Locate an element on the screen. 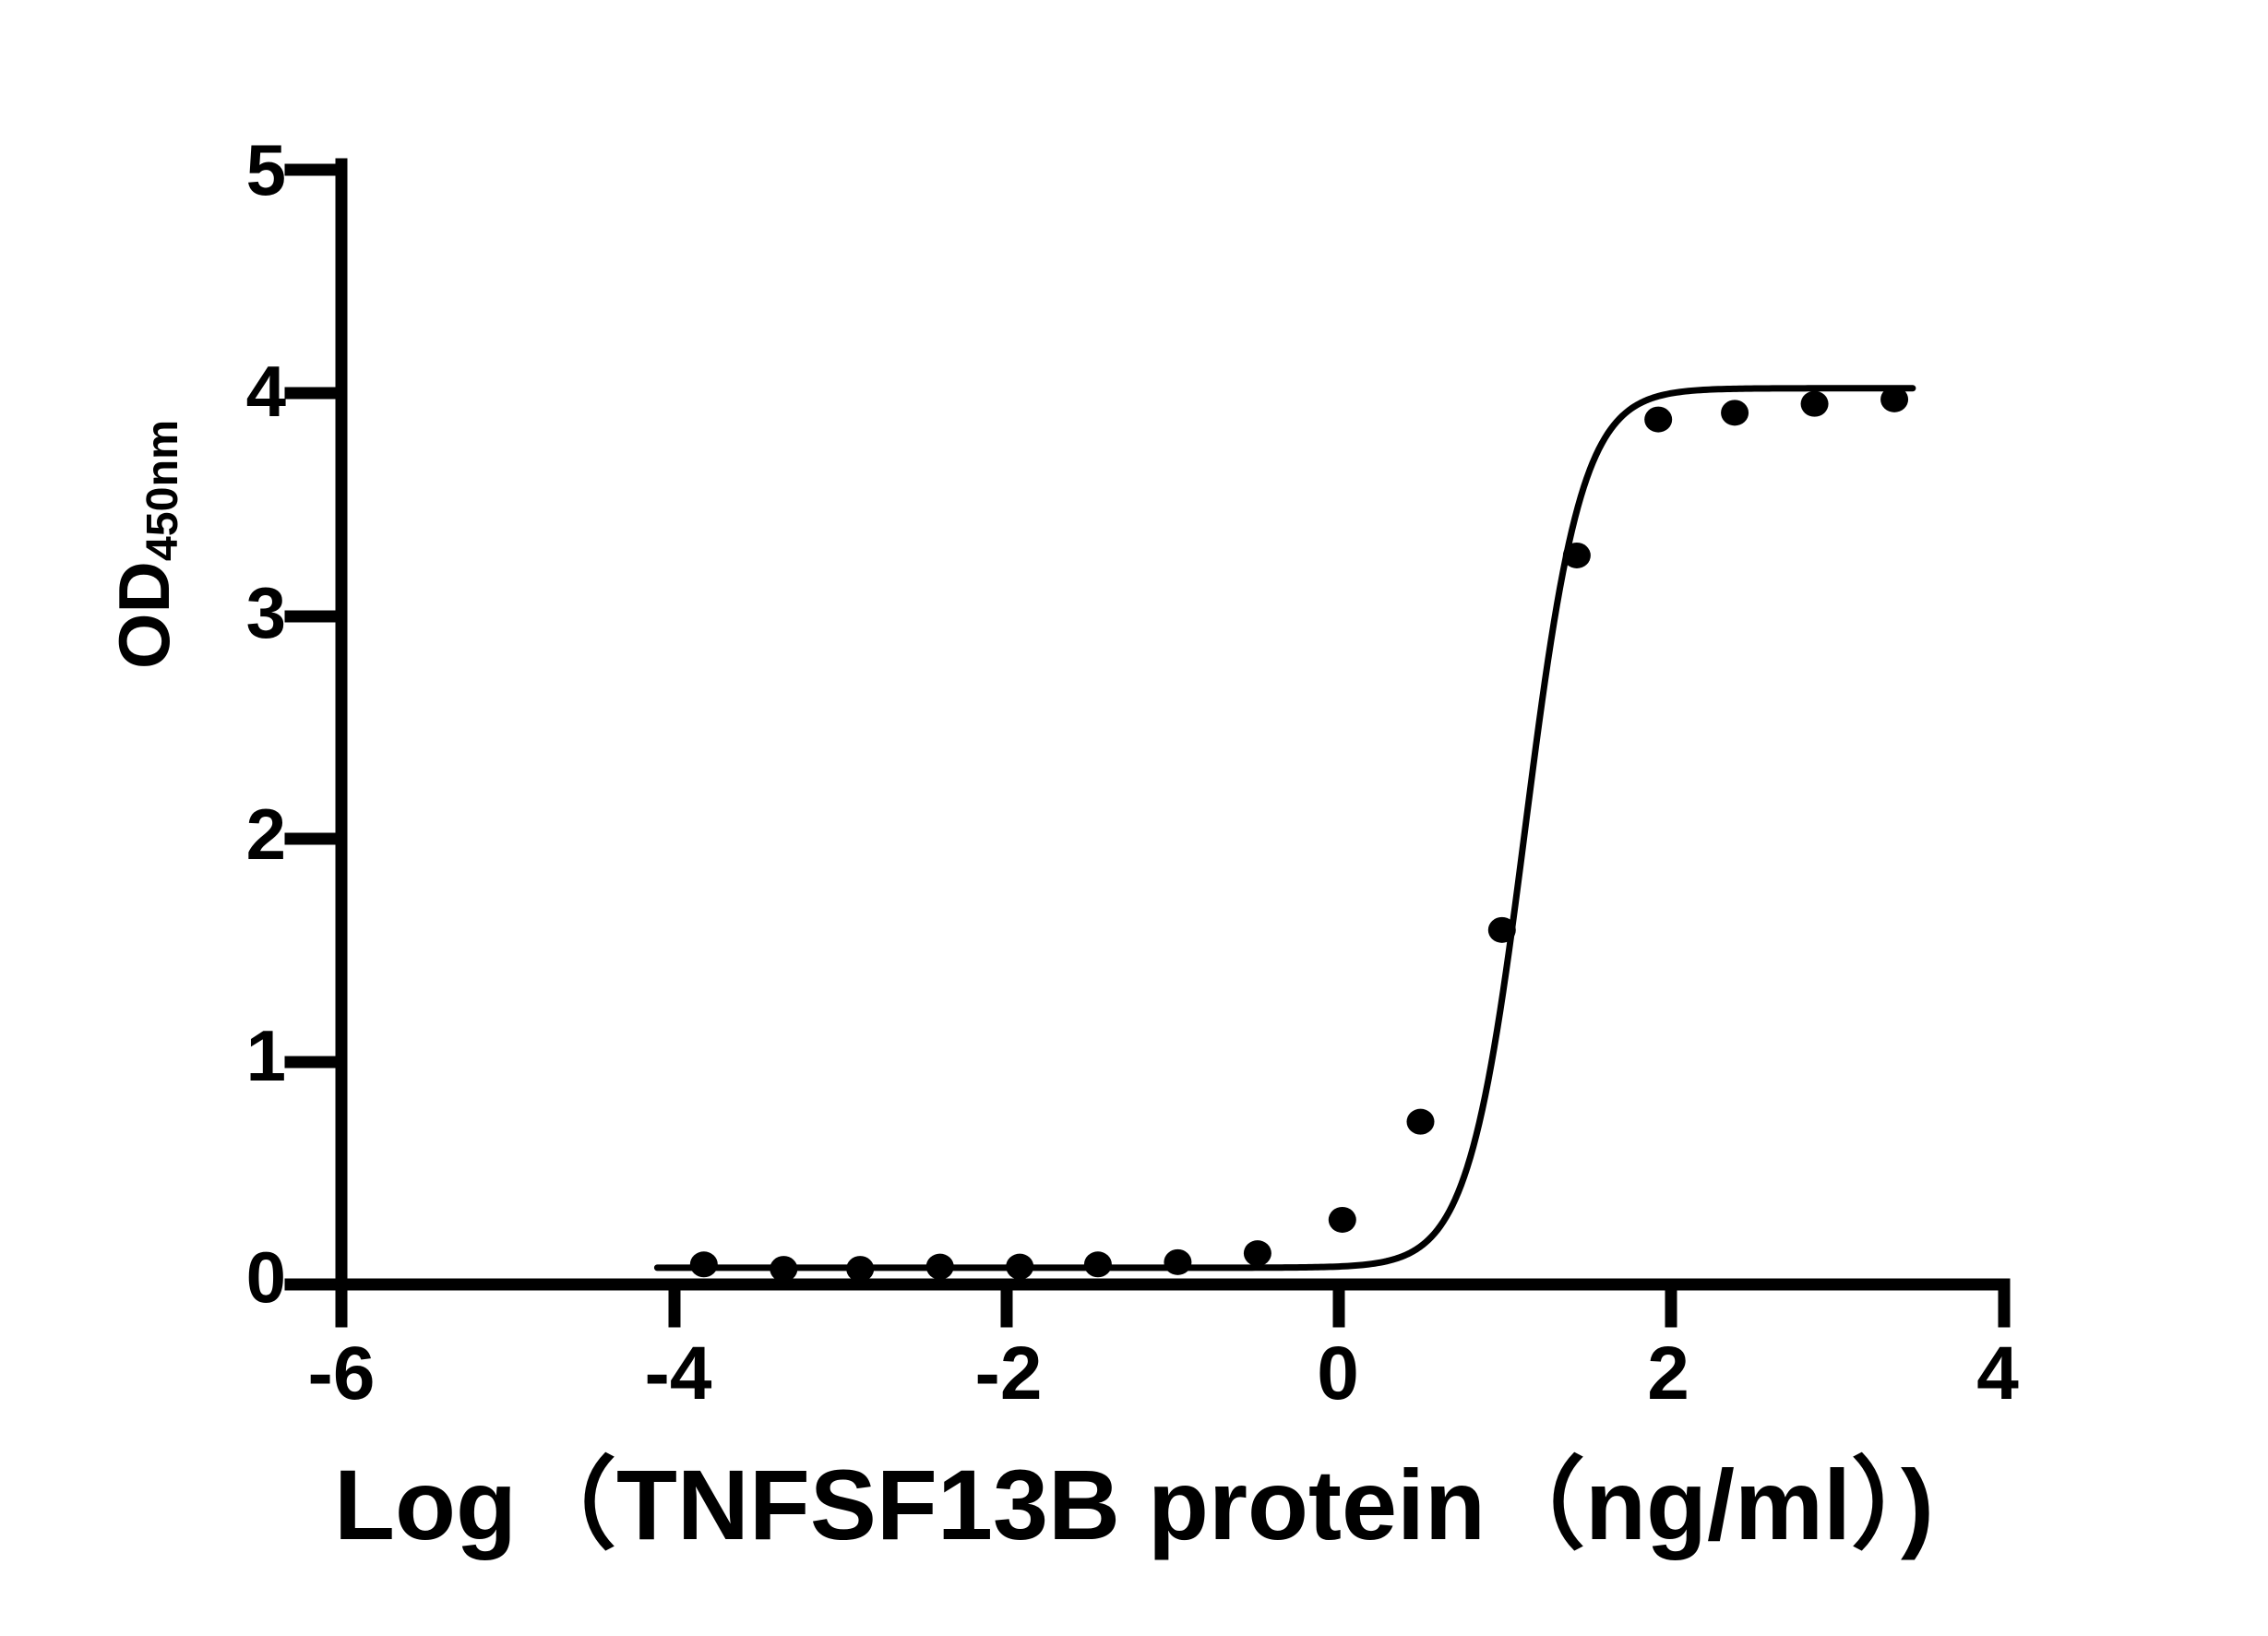 The height and width of the screenshot is (1636, 2268). y-tick-label-3: 3 is located at coordinates (265, 612).